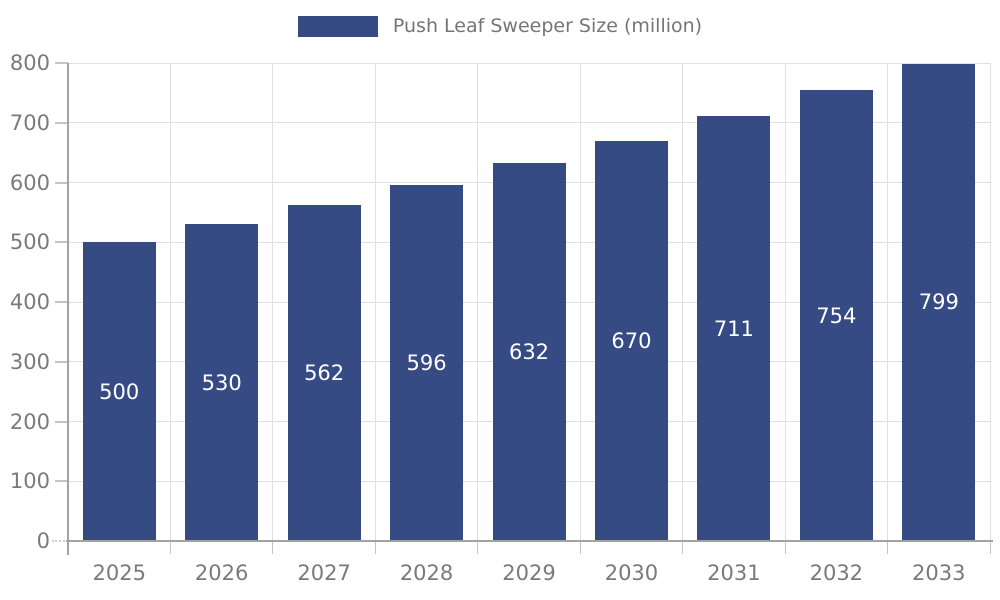 The image size is (1000, 600). What do you see at coordinates (29, 361) in the screenshot?
I see `y-axis-tick-label: 300` at bounding box center [29, 361].